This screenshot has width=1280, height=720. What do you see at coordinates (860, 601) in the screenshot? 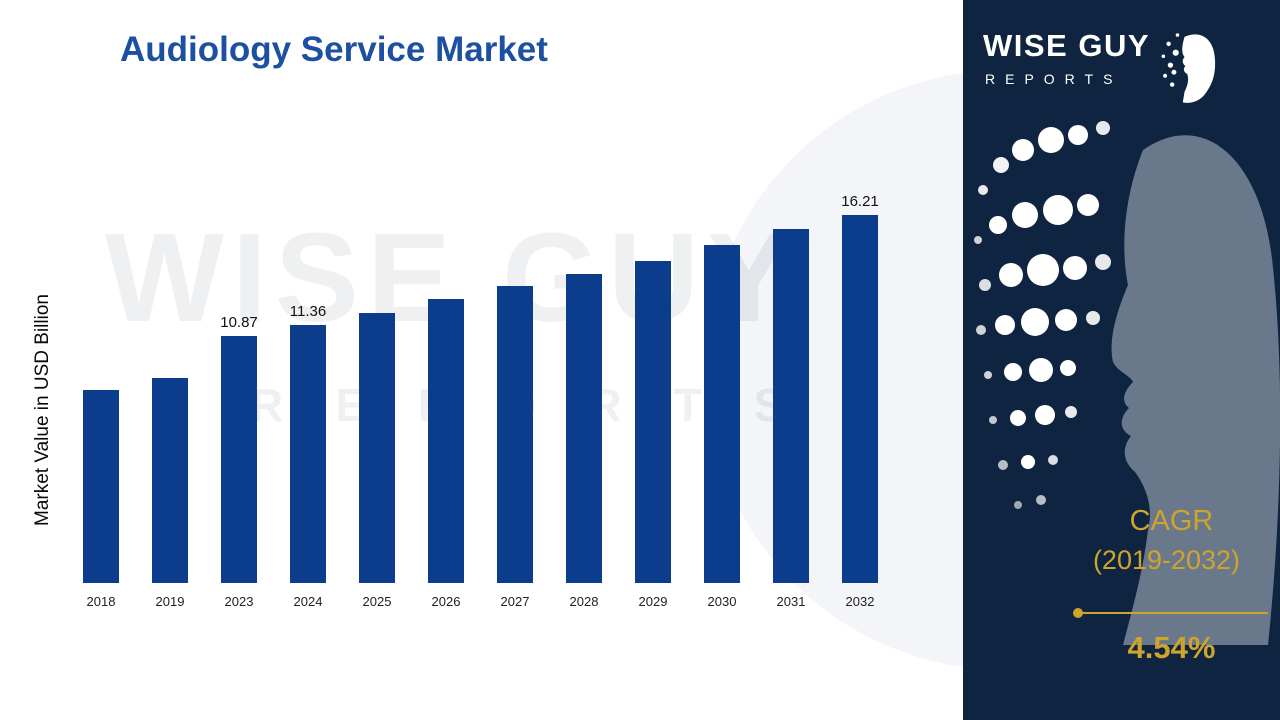
I see `x-axis-label: 2032` at bounding box center [860, 601].